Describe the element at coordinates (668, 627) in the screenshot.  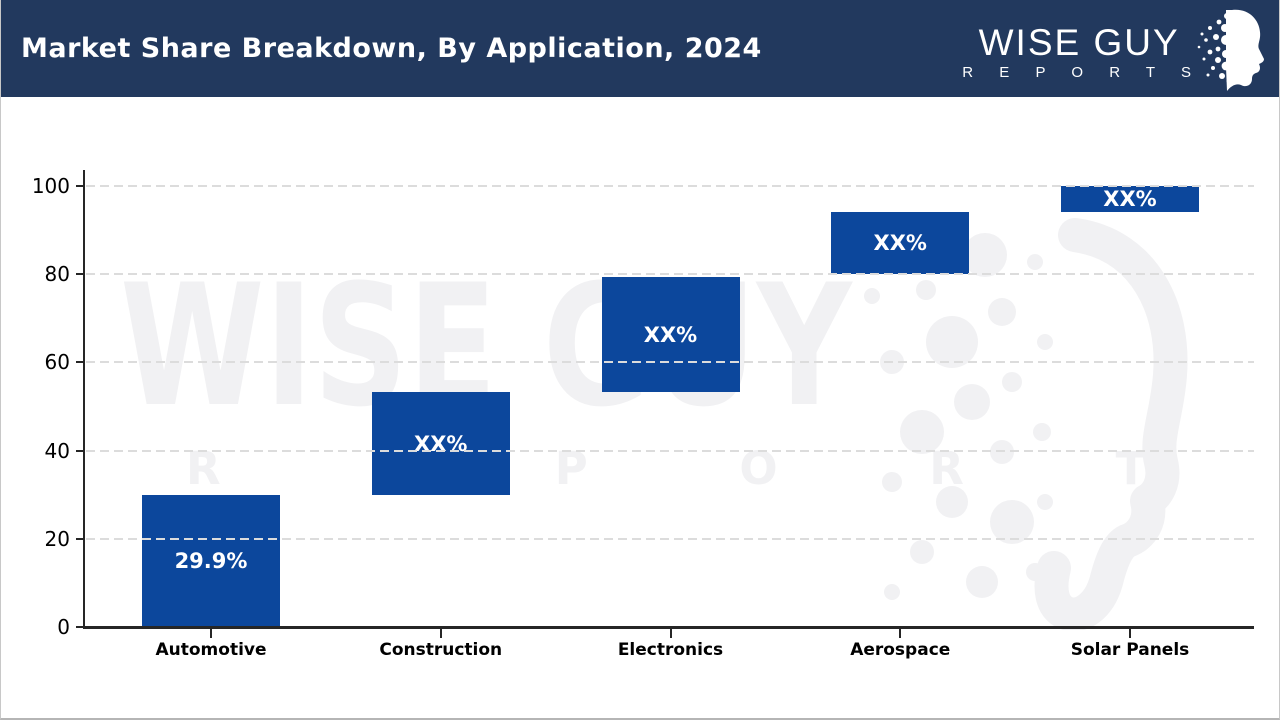
I see `x-axis-line` at that location.